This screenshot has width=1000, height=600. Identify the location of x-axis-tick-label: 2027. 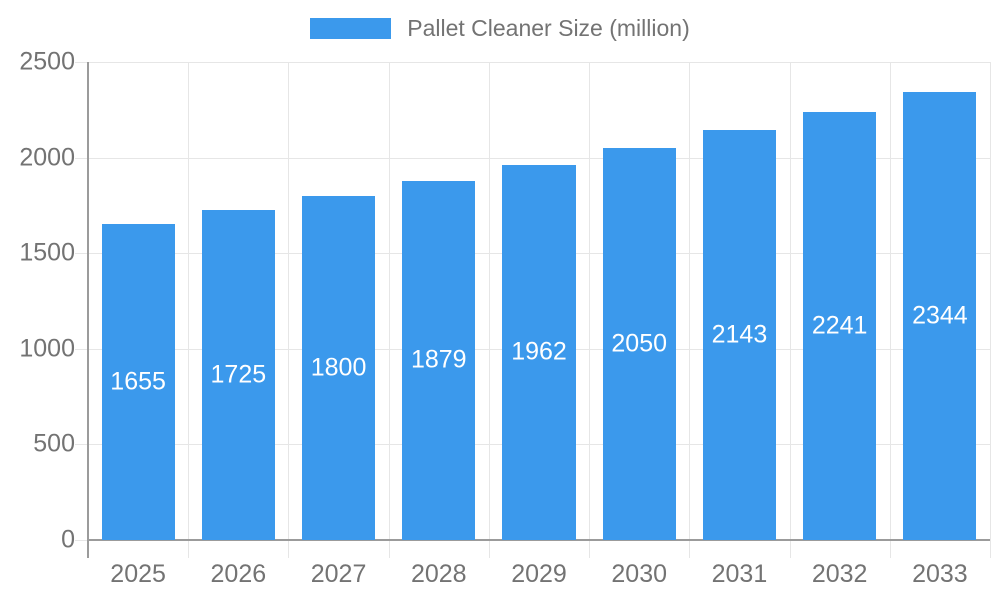
(338, 574).